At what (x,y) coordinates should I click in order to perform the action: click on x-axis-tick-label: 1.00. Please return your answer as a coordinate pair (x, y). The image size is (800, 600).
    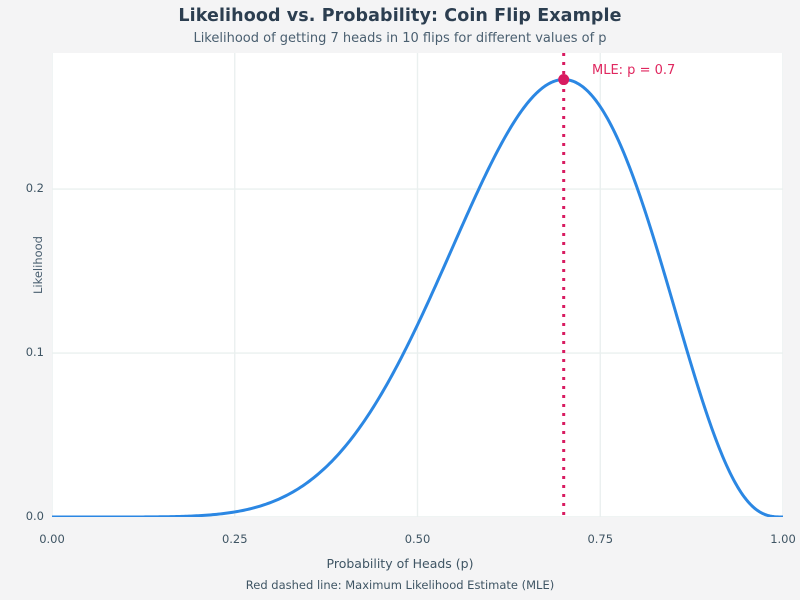
    Looking at the image, I should click on (783, 539).